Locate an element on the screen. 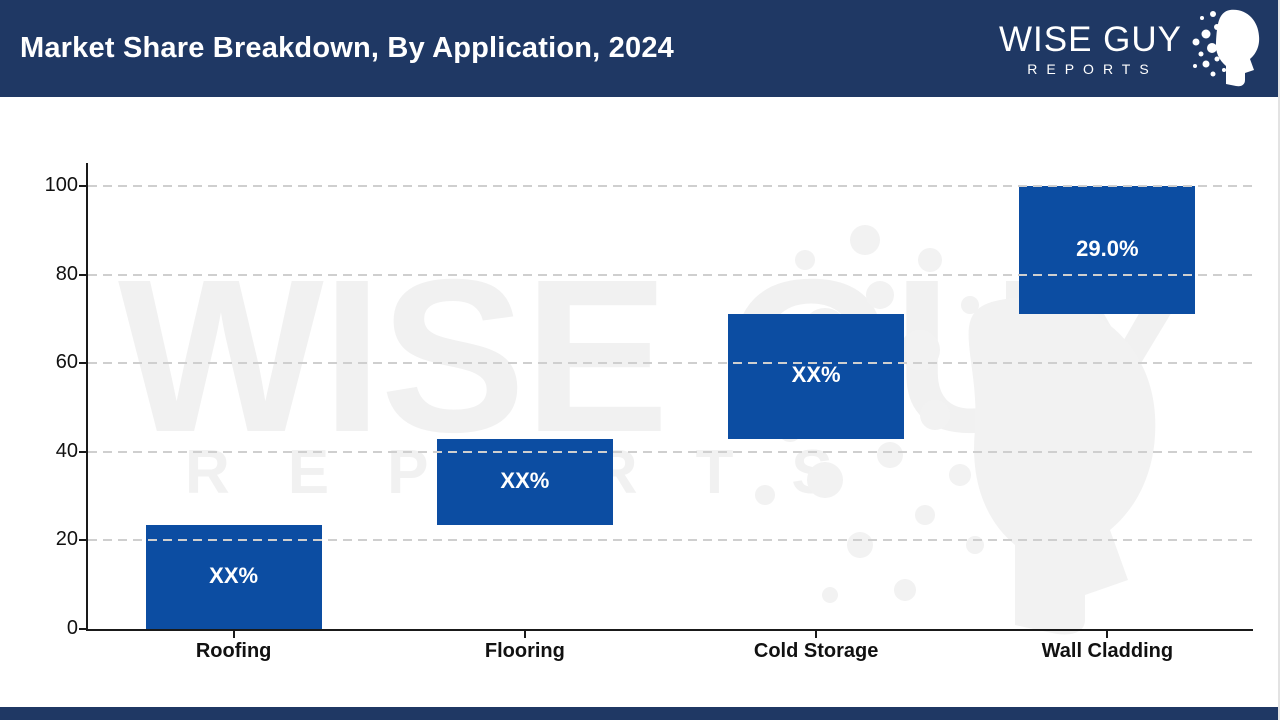 The width and height of the screenshot is (1280, 720). y-tick-label: 60 is located at coordinates (66, 362).